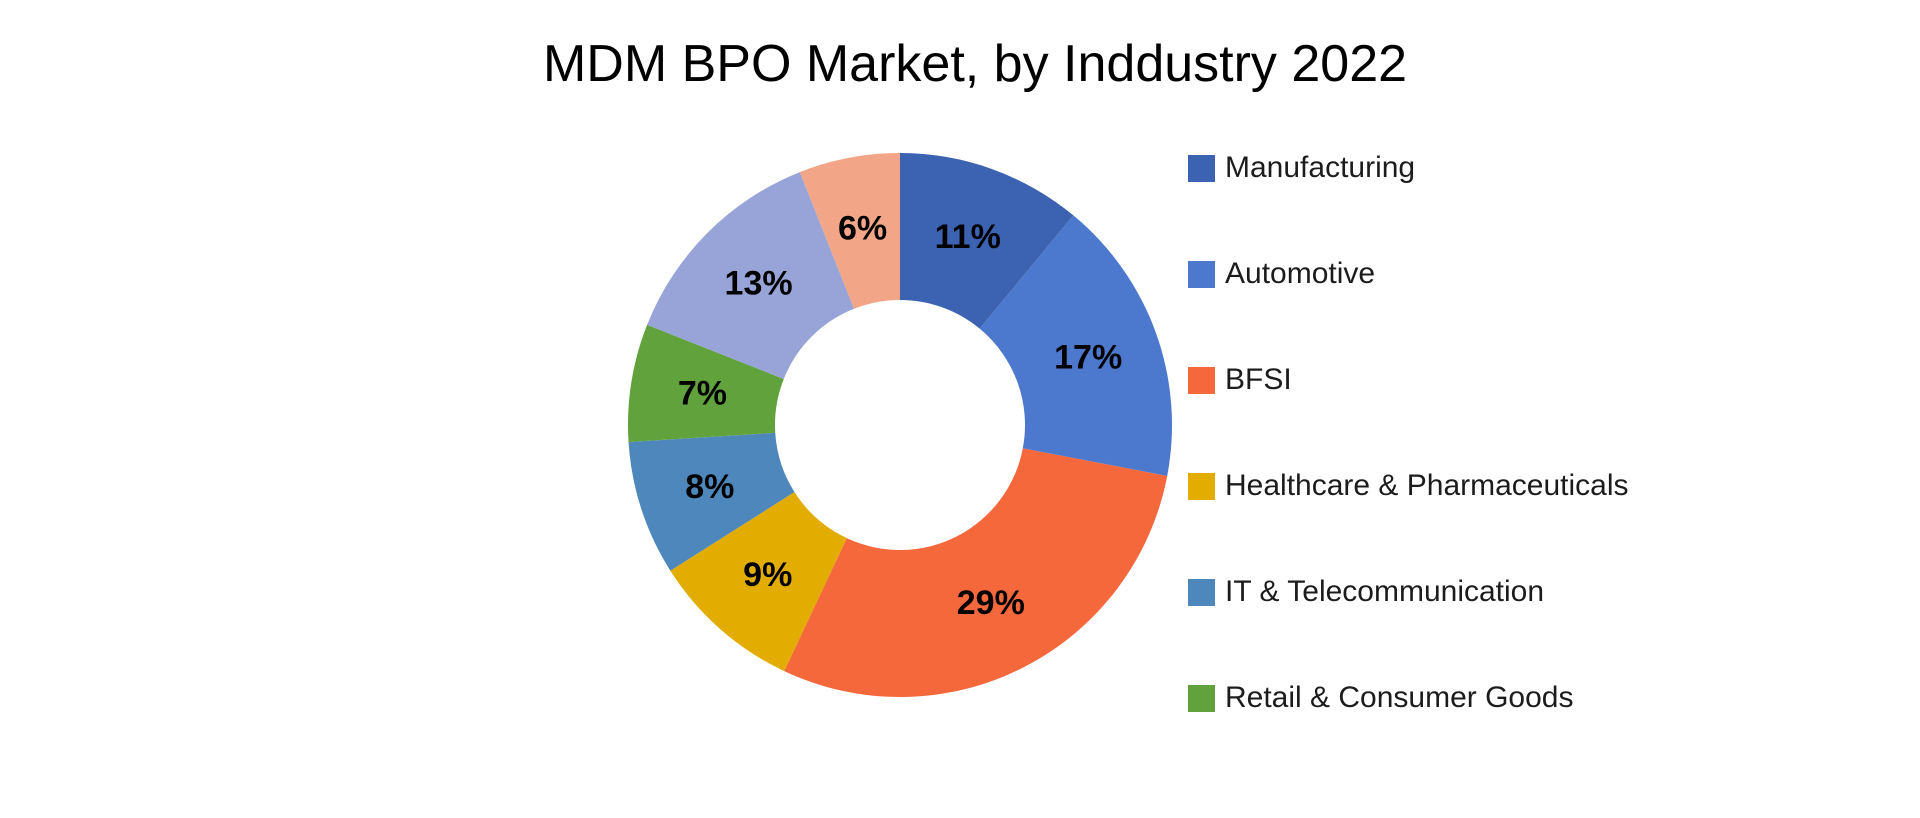 The width and height of the screenshot is (1920, 818). I want to click on chart-title: MDM BPO Market, by Inddustry 2022, so click(975, 64).